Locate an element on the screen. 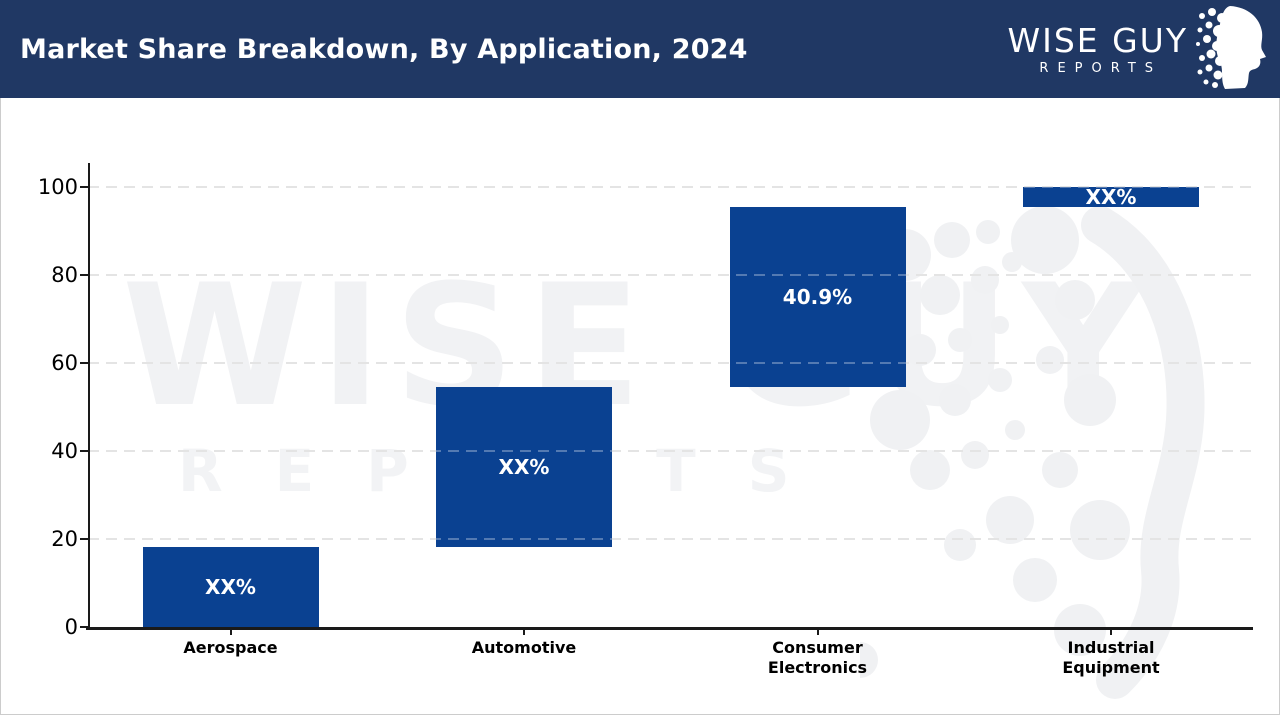  head-profile-icon is located at coordinates (1229, 49).